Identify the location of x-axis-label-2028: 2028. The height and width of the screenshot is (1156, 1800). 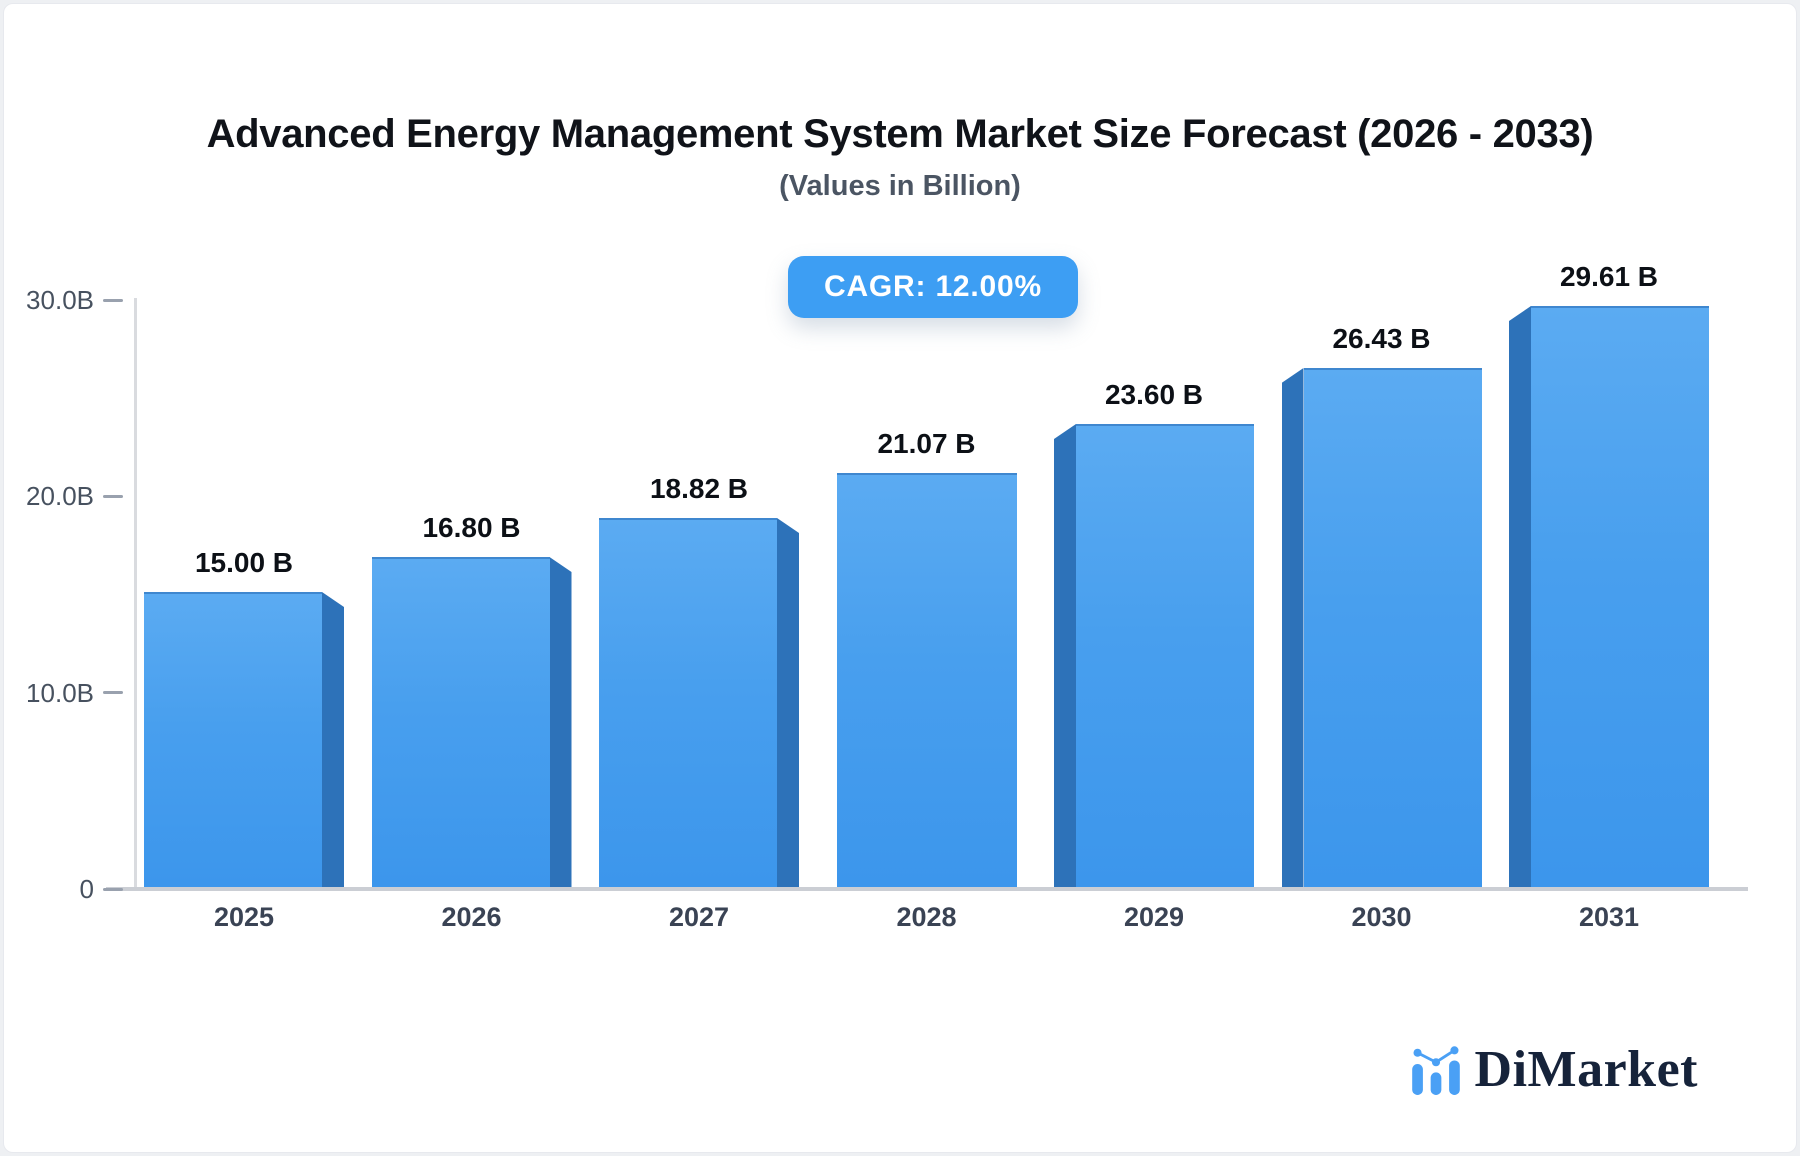
(926, 917).